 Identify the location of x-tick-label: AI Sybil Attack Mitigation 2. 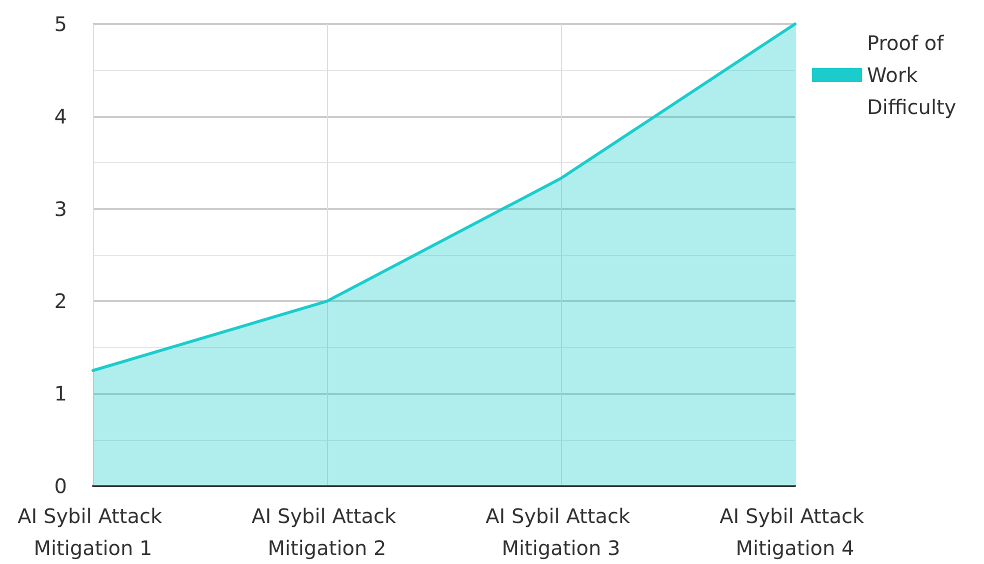
(327, 532).